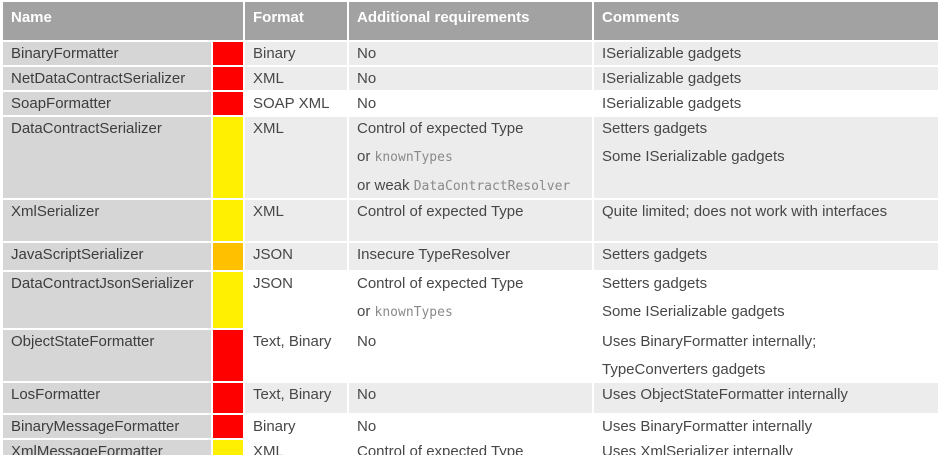 The image size is (941, 455). What do you see at coordinates (697, 449) in the screenshot?
I see `text-line: Uses XmlSerializer internally` at bounding box center [697, 449].